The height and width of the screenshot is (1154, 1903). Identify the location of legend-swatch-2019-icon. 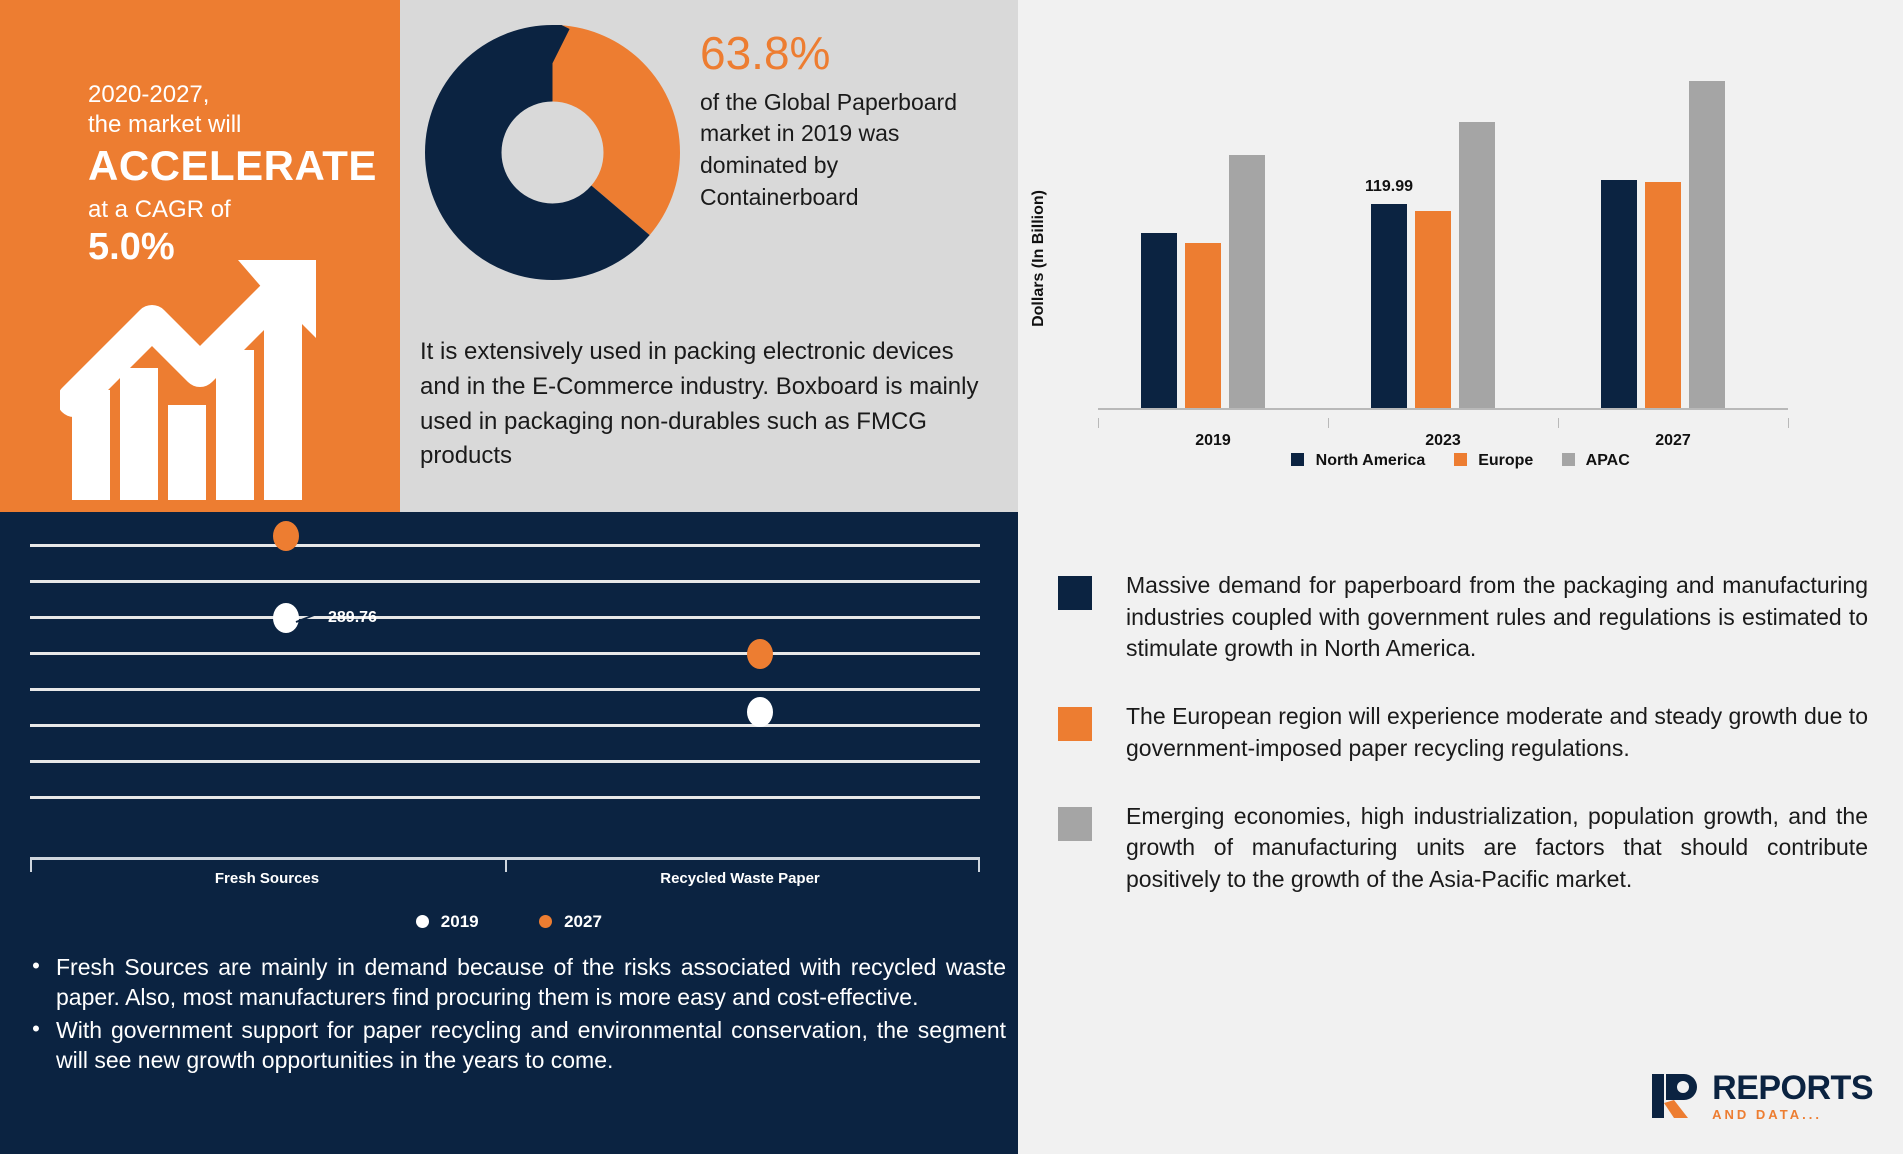
(423, 921).